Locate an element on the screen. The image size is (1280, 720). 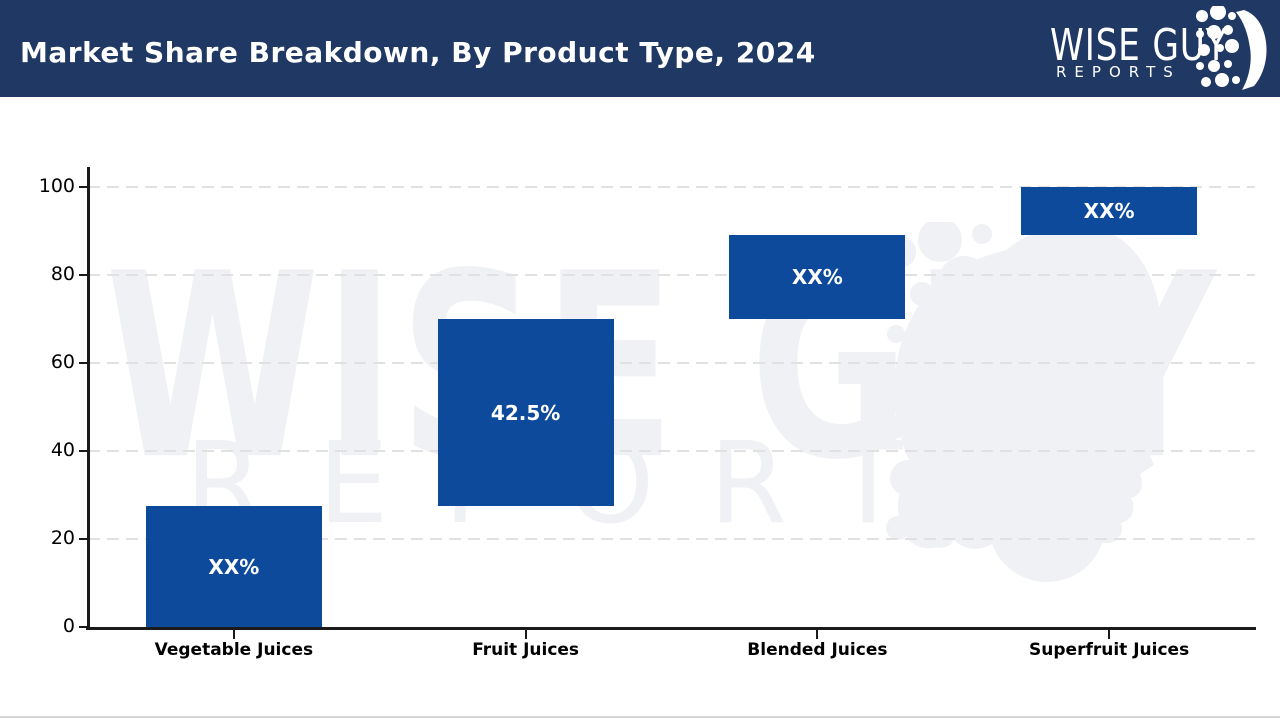
x-tick-fruit-juices is located at coordinates (525, 634).